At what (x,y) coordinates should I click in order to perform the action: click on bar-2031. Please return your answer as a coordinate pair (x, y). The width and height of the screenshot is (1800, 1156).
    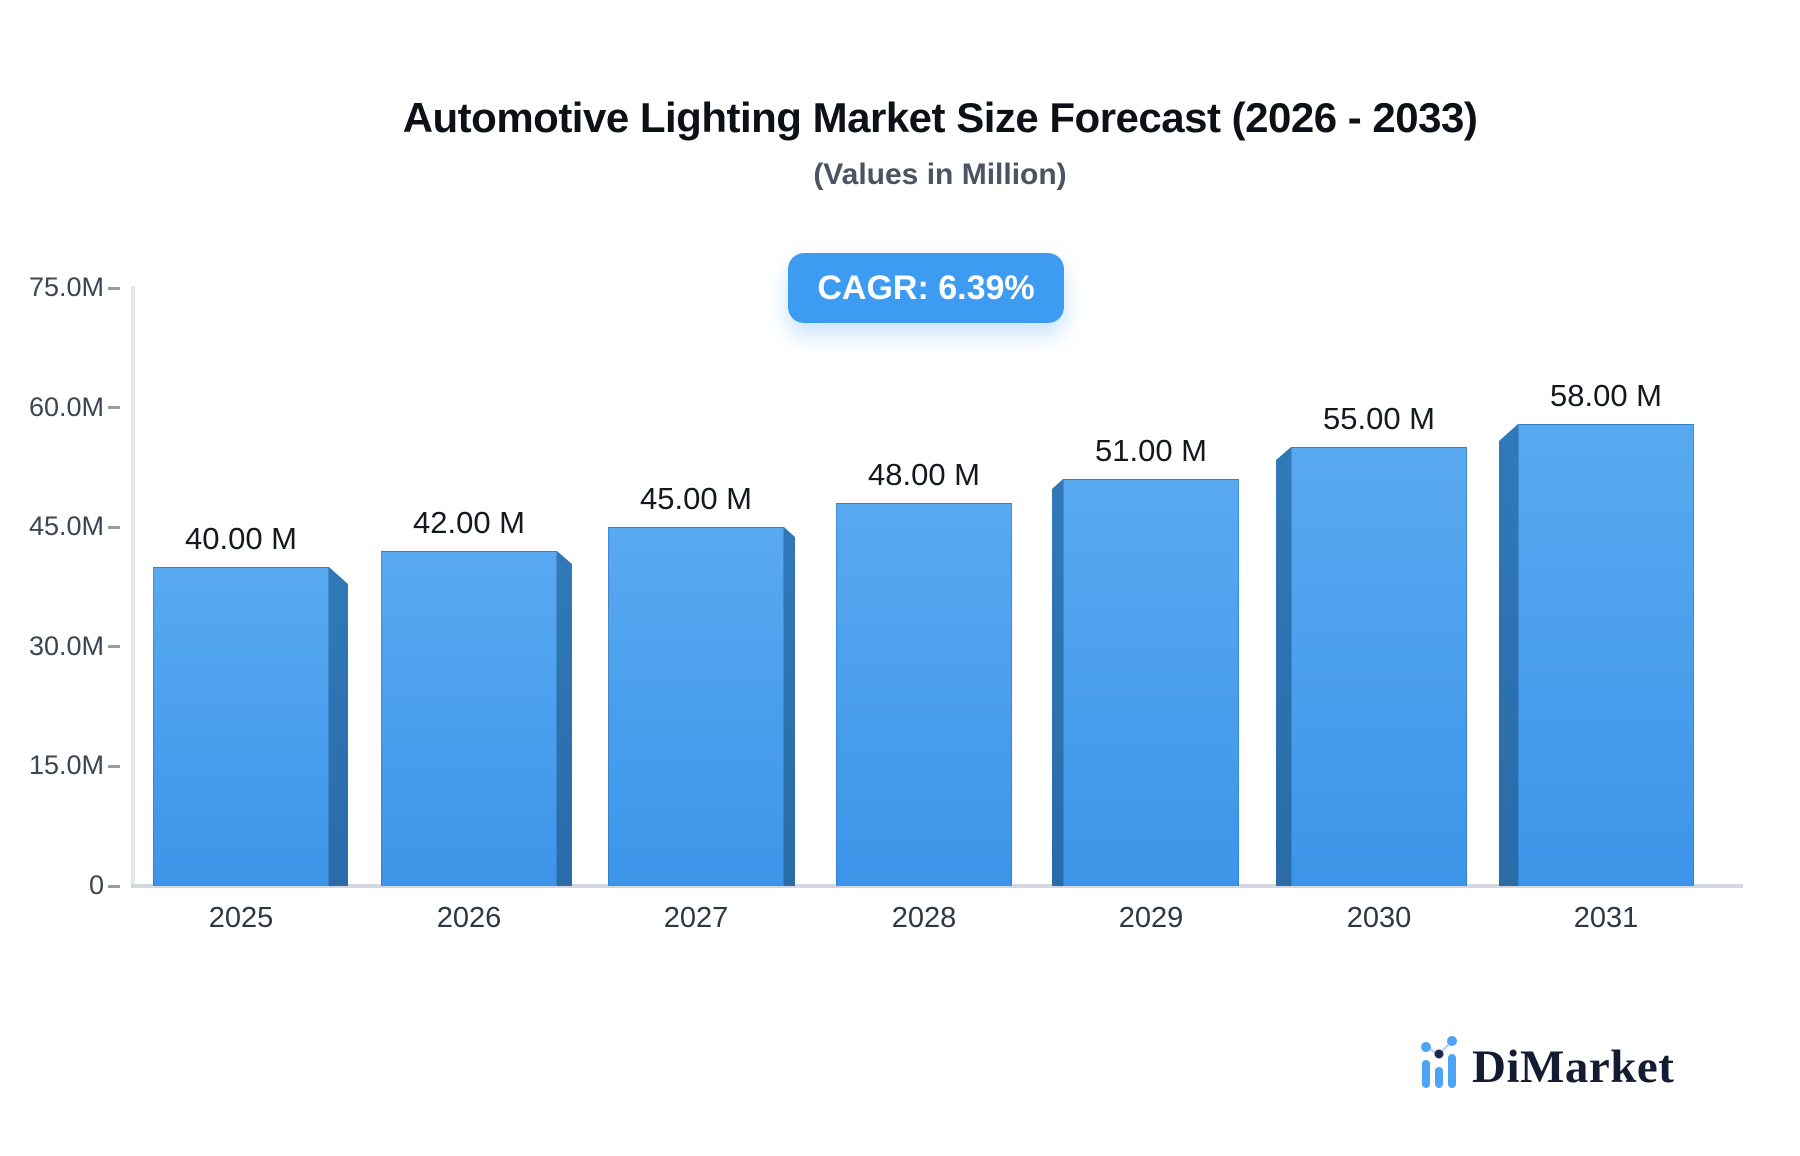
    Looking at the image, I should click on (1596, 655).